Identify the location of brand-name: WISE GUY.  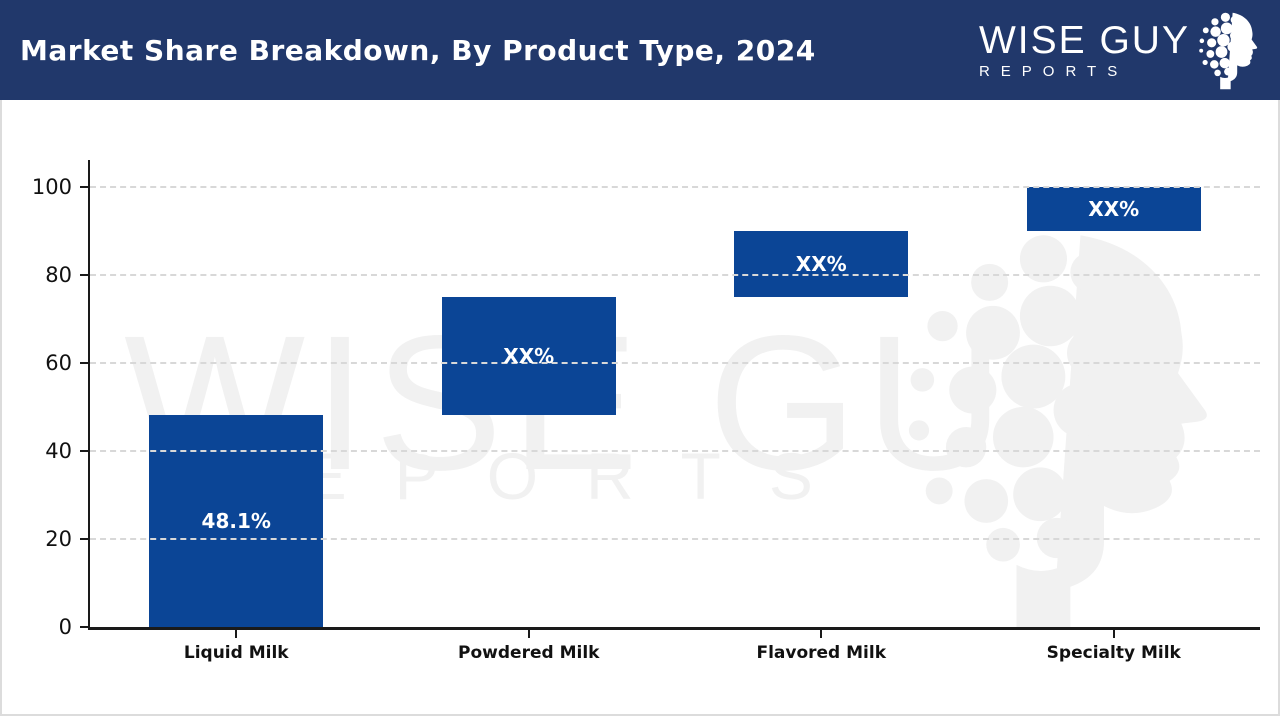
(1084, 40).